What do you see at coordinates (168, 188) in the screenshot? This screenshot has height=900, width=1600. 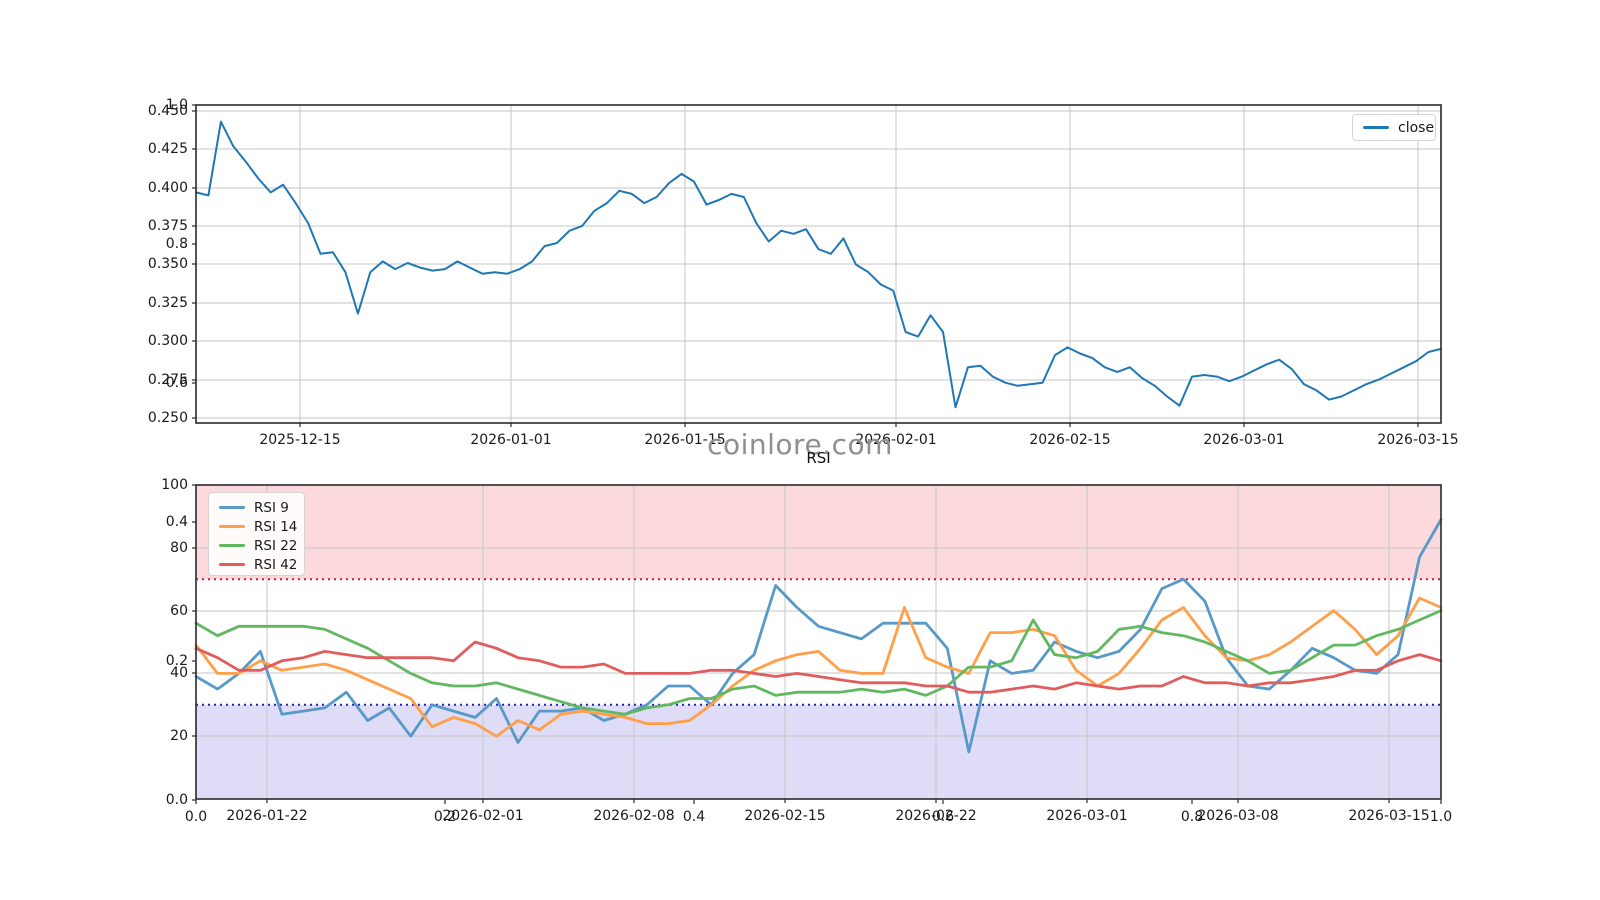 I see `tick-label: 0.400` at bounding box center [168, 188].